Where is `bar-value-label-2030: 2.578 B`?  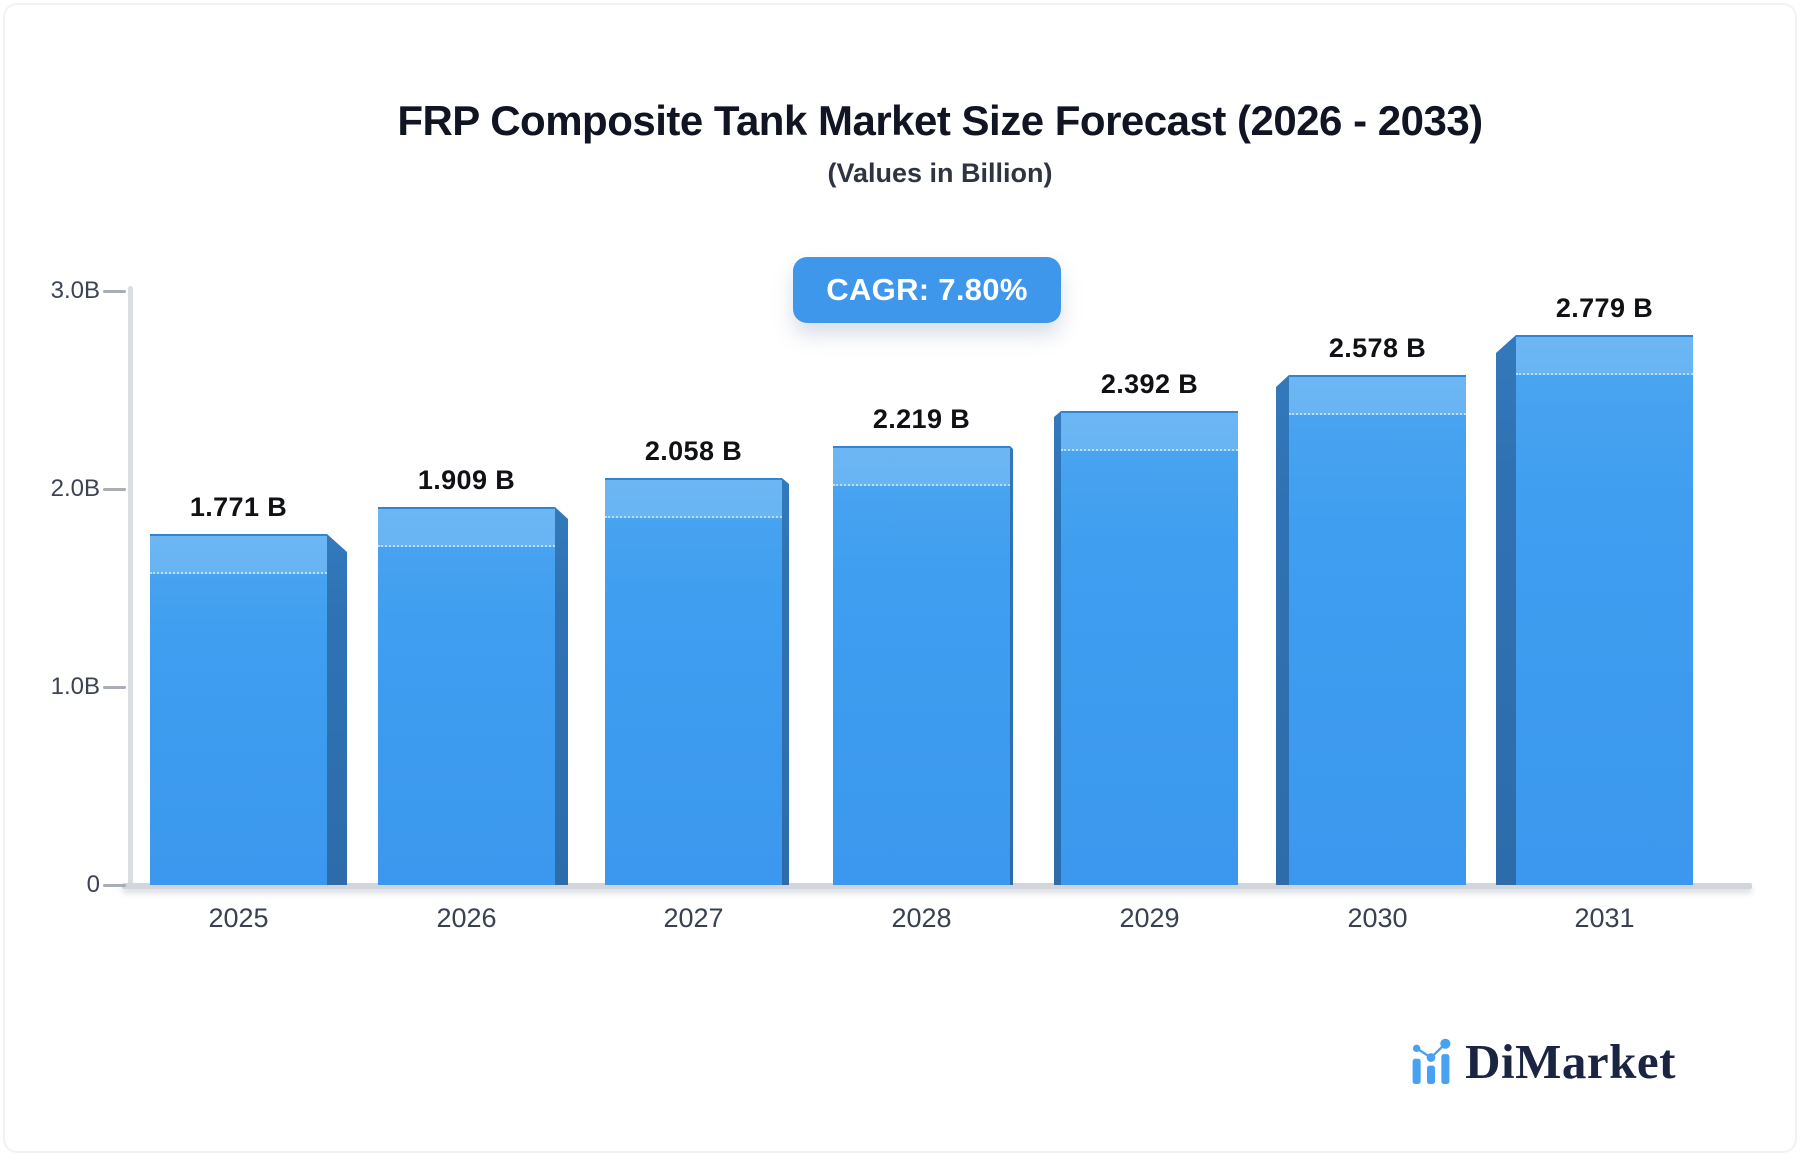 bar-value-label-2030: 2.578 B is located at coordinates (1377, 348).